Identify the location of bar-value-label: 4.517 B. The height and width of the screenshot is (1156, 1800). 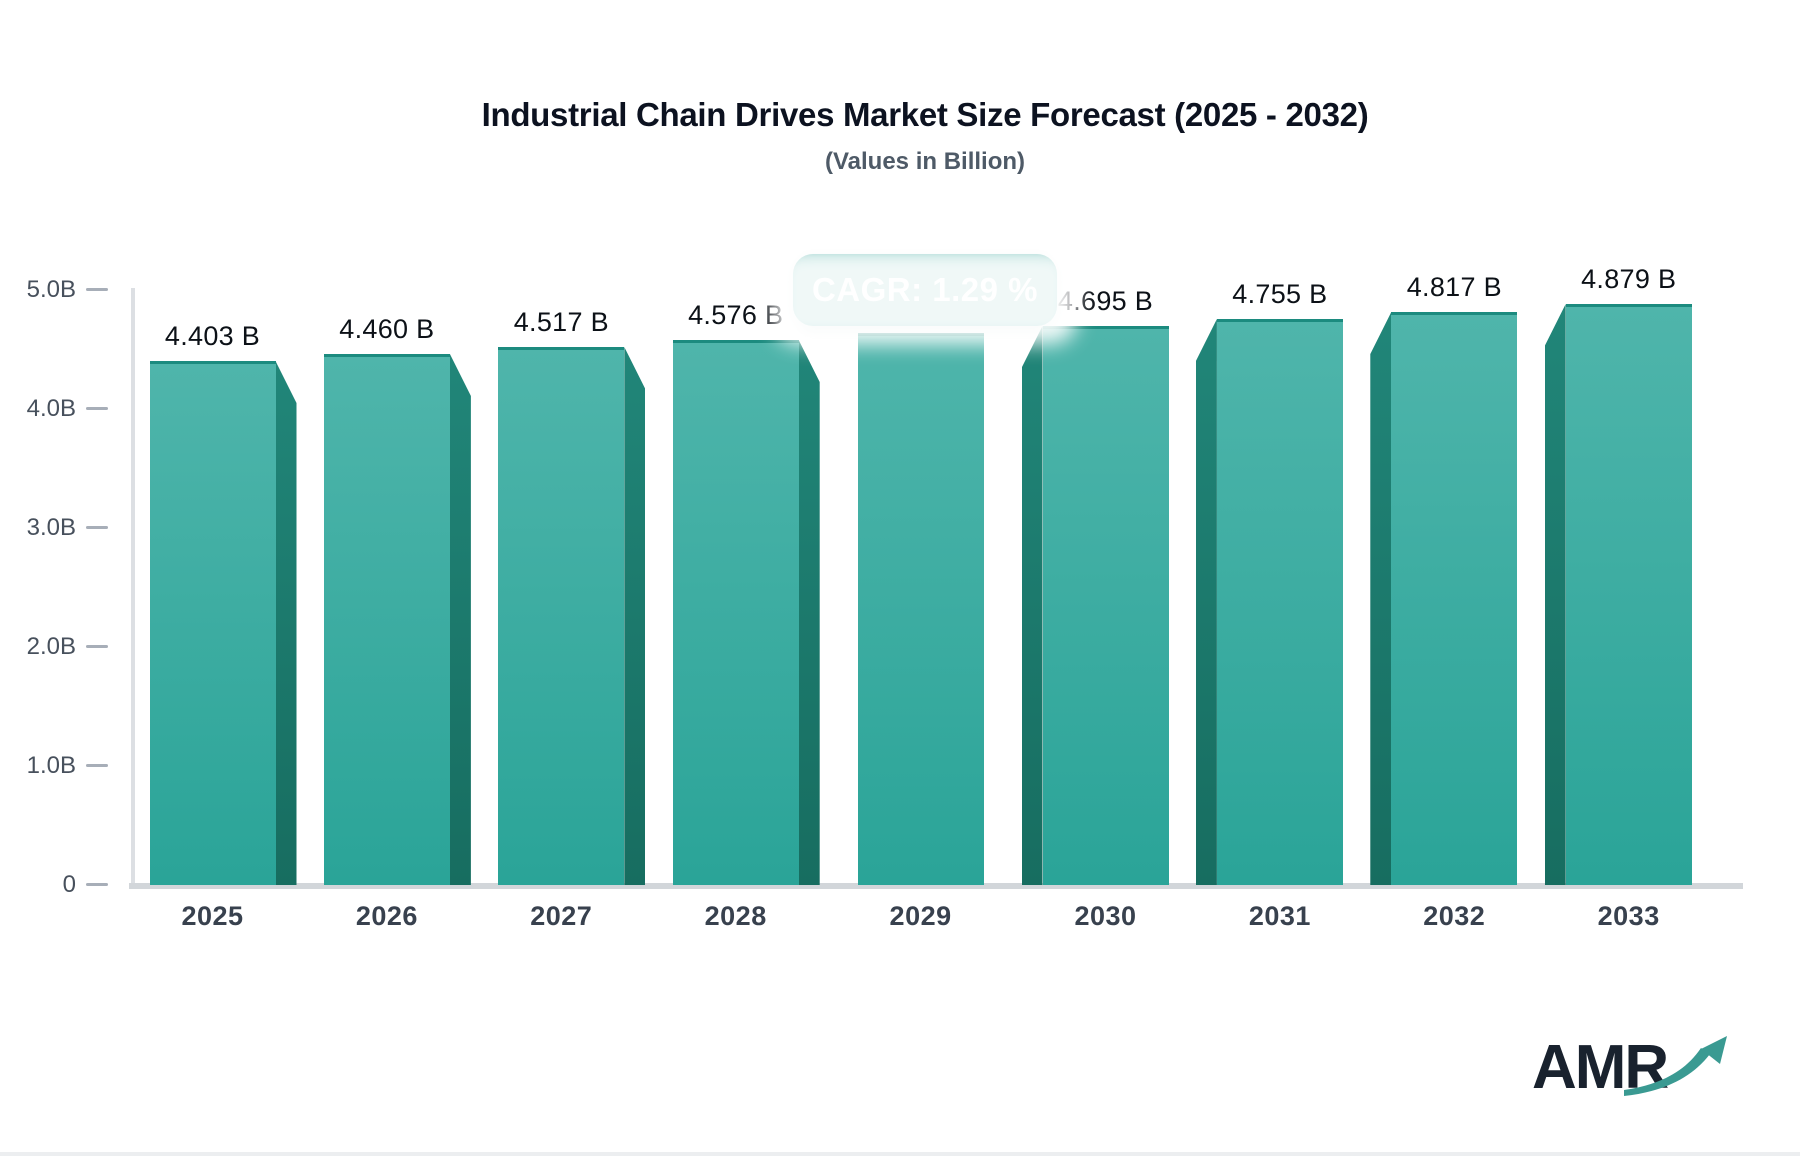
(561, 322).